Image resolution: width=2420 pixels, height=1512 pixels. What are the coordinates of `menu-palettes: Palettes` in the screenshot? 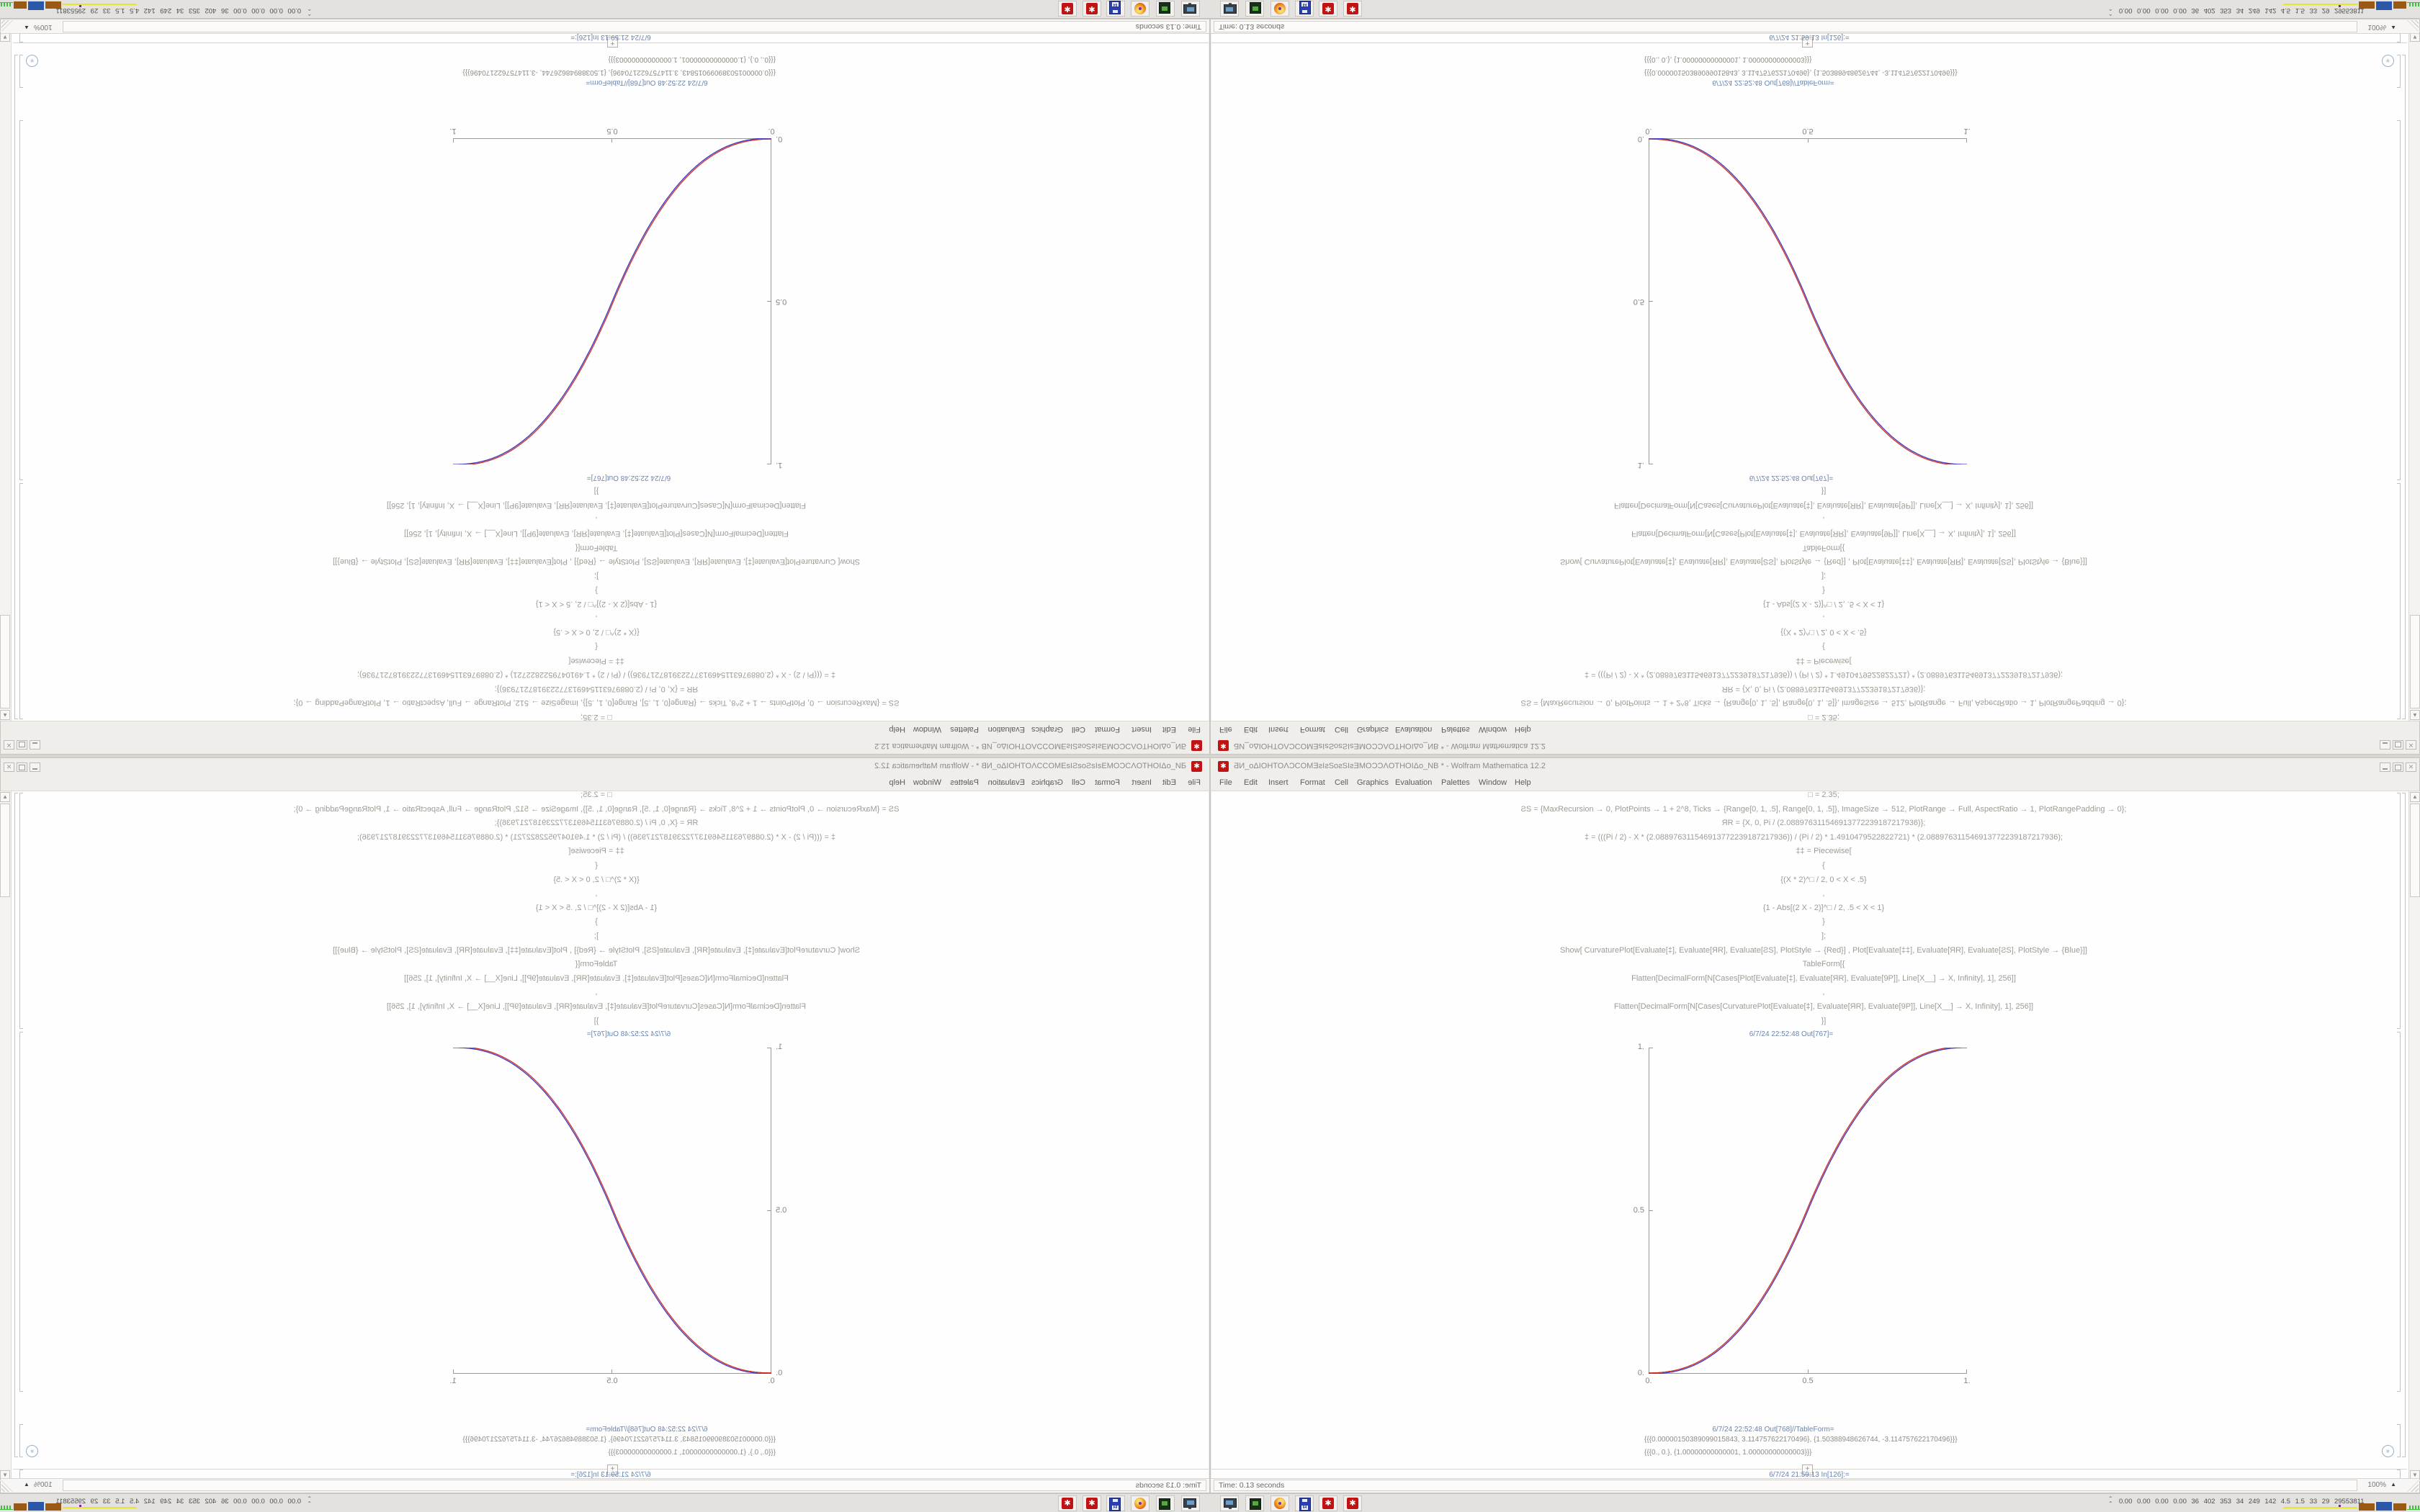 It's located at (1455, 729).